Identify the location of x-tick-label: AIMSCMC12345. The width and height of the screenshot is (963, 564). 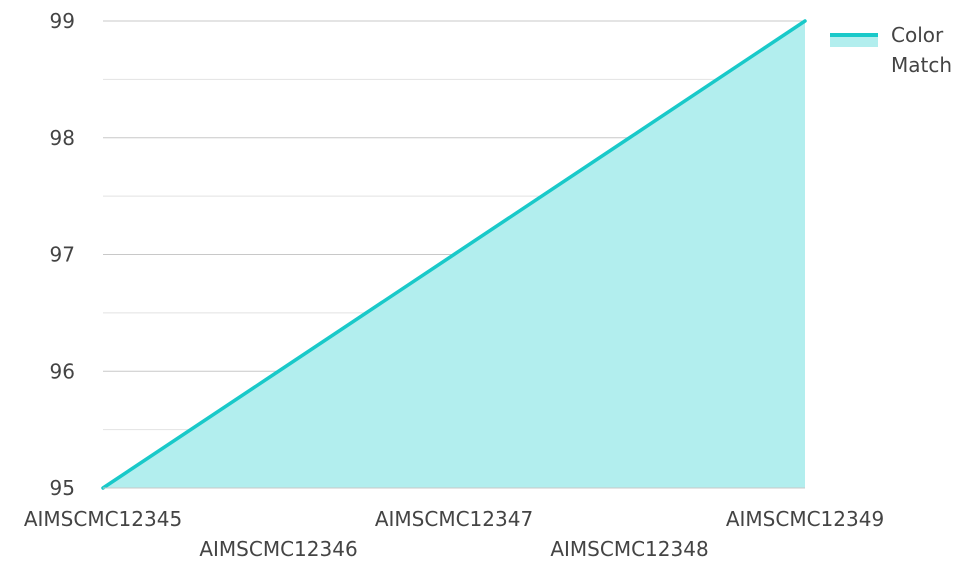
(103, 519).